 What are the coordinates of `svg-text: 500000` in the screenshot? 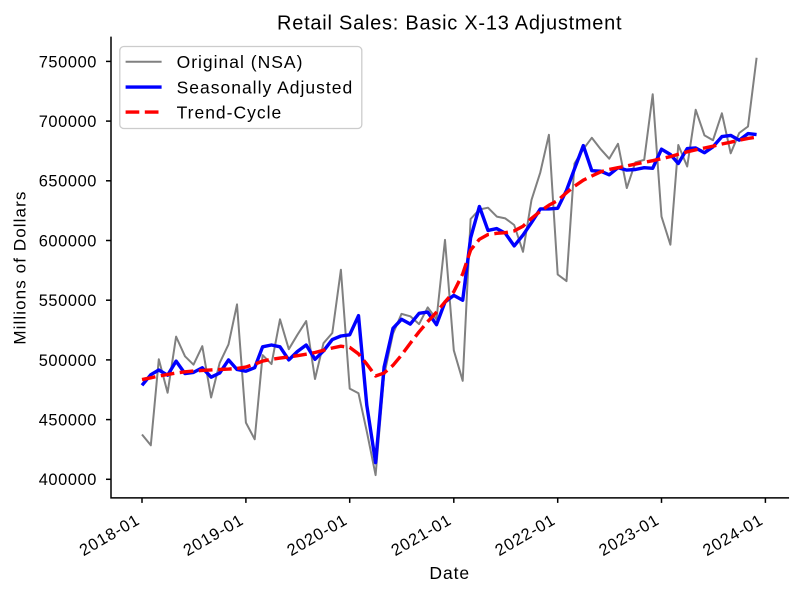 It's located at (68, 361).